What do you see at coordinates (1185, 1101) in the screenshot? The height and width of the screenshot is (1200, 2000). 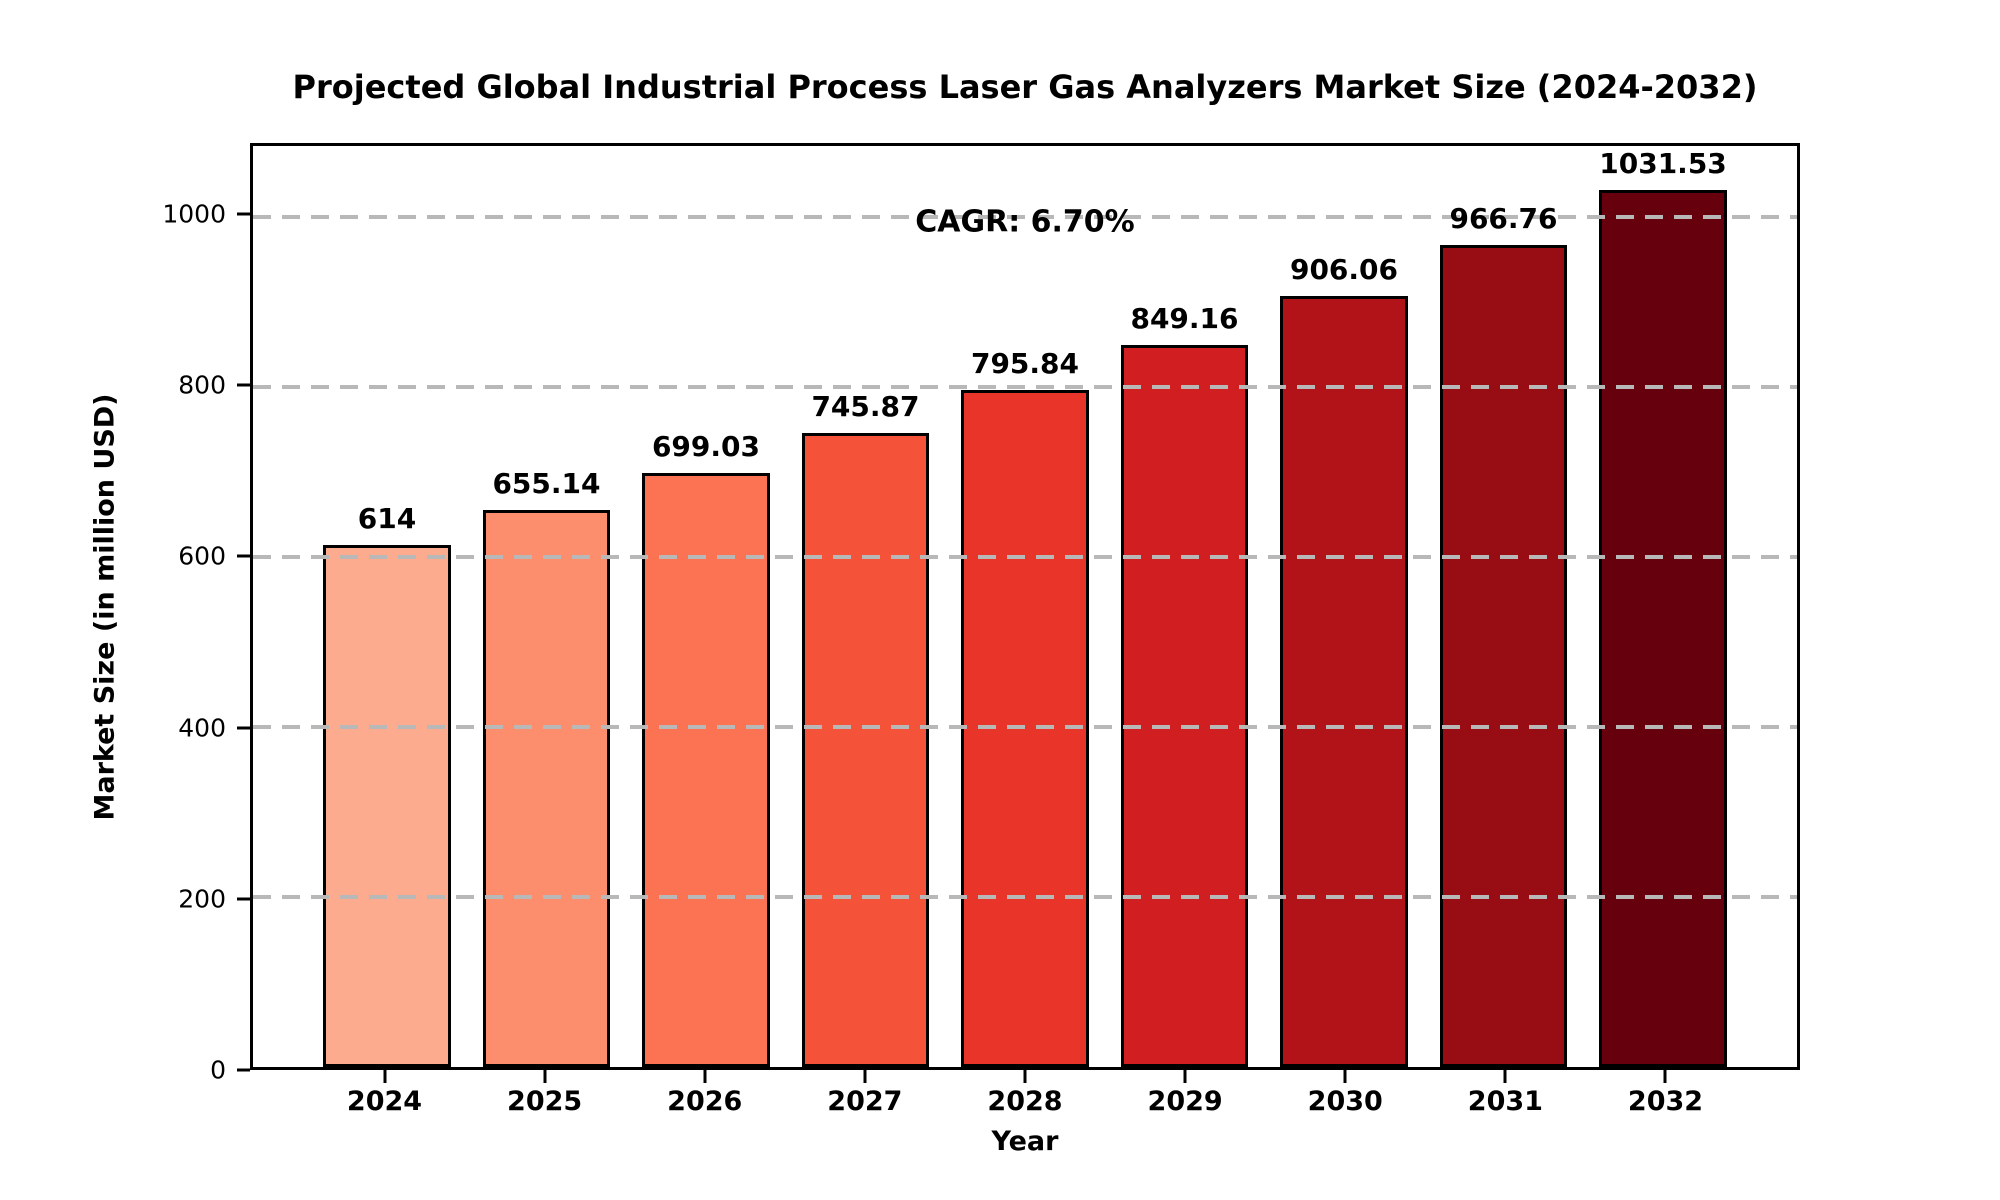 I see `x-tick-label-2029: 2029` at bounding box center [1185, 1101].